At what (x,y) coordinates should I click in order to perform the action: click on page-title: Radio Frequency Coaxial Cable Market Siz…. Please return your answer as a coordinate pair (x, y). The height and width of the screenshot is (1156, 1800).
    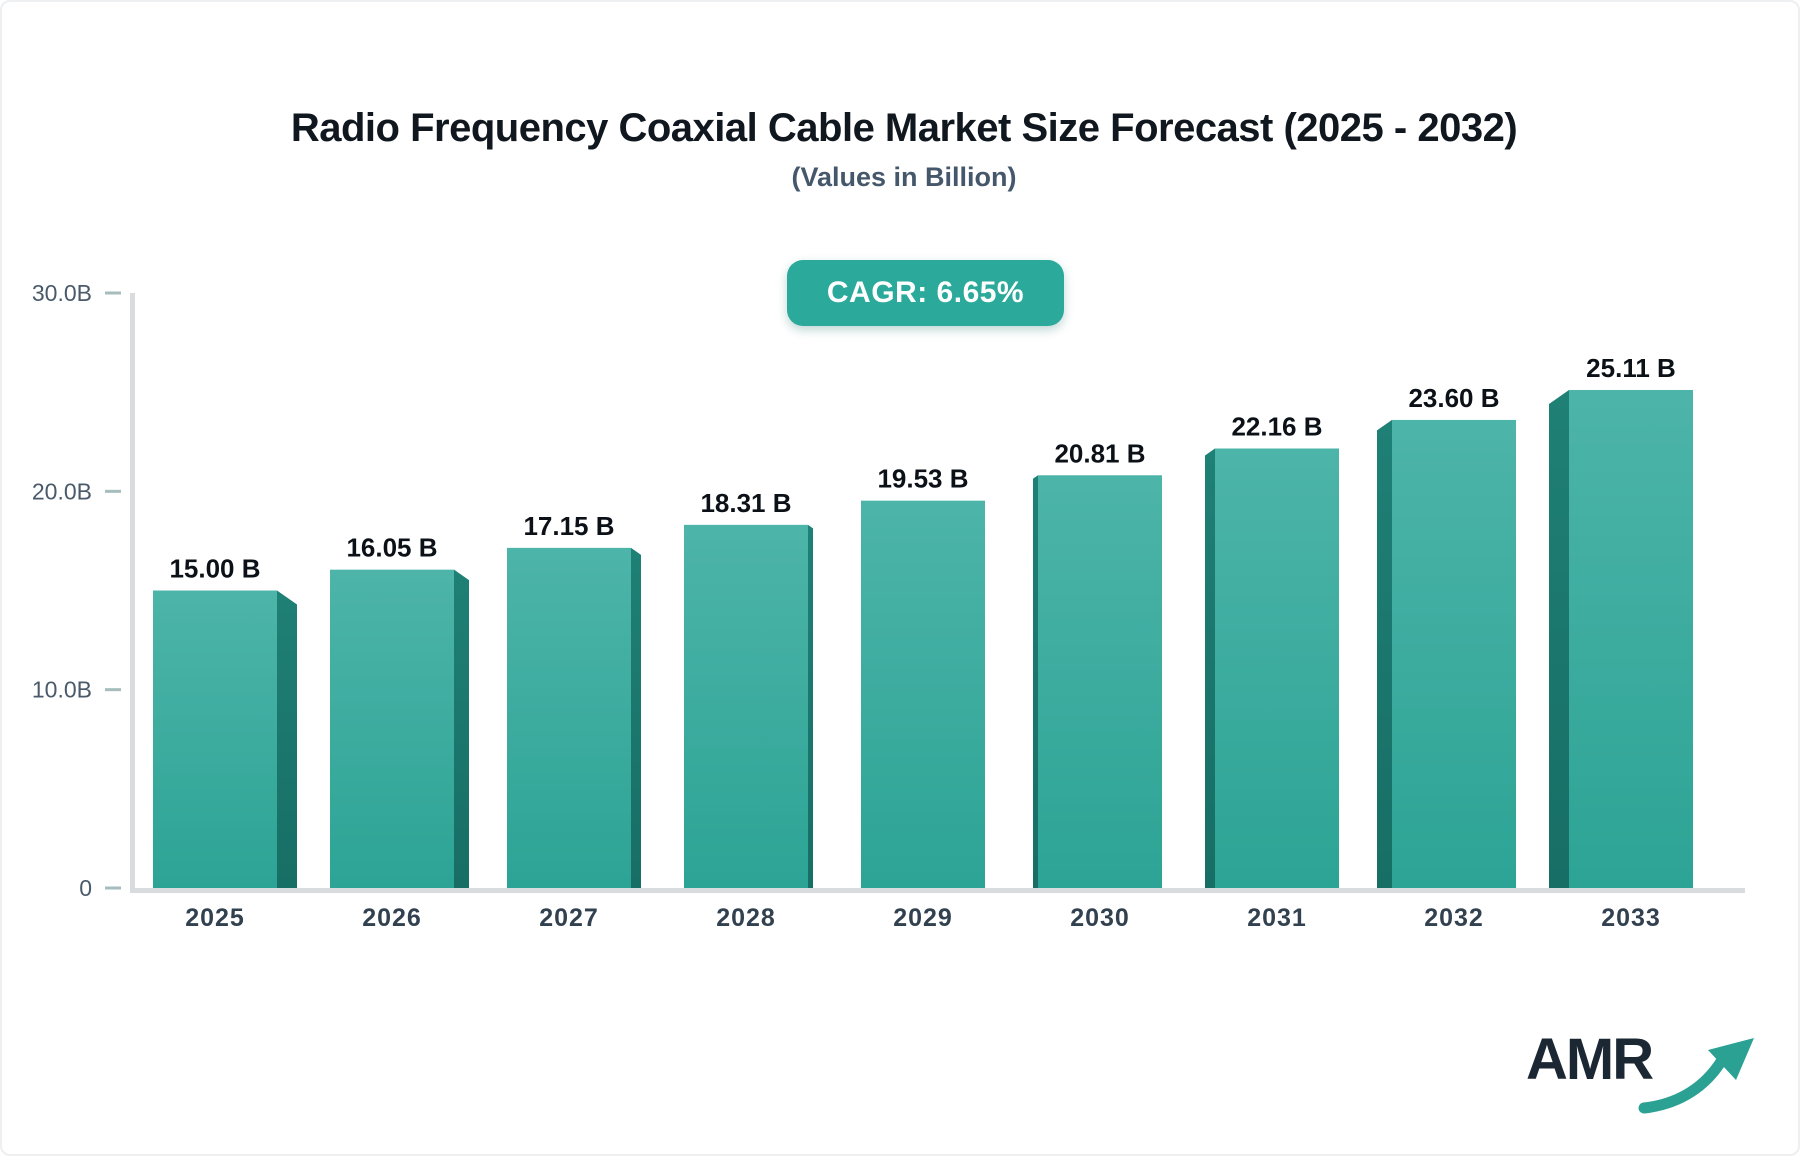
    Looking at the image, I should click on (904, 128).